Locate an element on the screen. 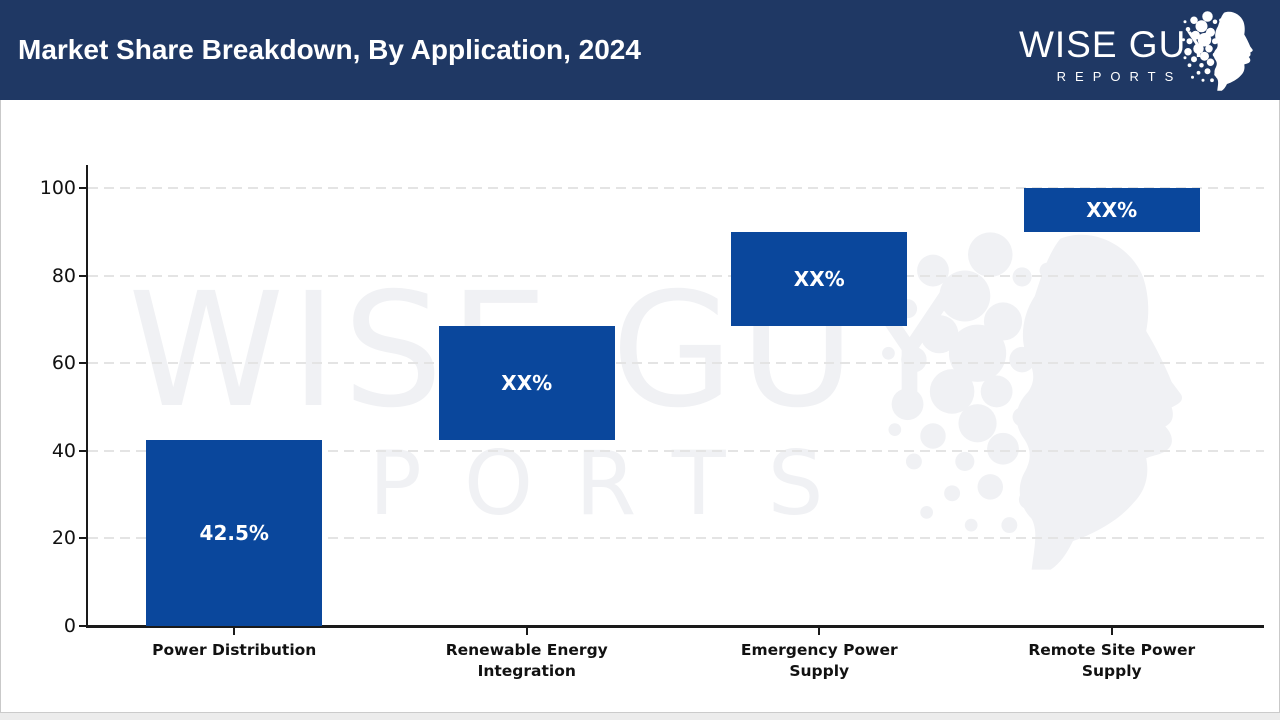 Image resolution: width=1280 pixels, height=720 pixels. bar-value-label: 42.5% is located at coordinates (234, 532).